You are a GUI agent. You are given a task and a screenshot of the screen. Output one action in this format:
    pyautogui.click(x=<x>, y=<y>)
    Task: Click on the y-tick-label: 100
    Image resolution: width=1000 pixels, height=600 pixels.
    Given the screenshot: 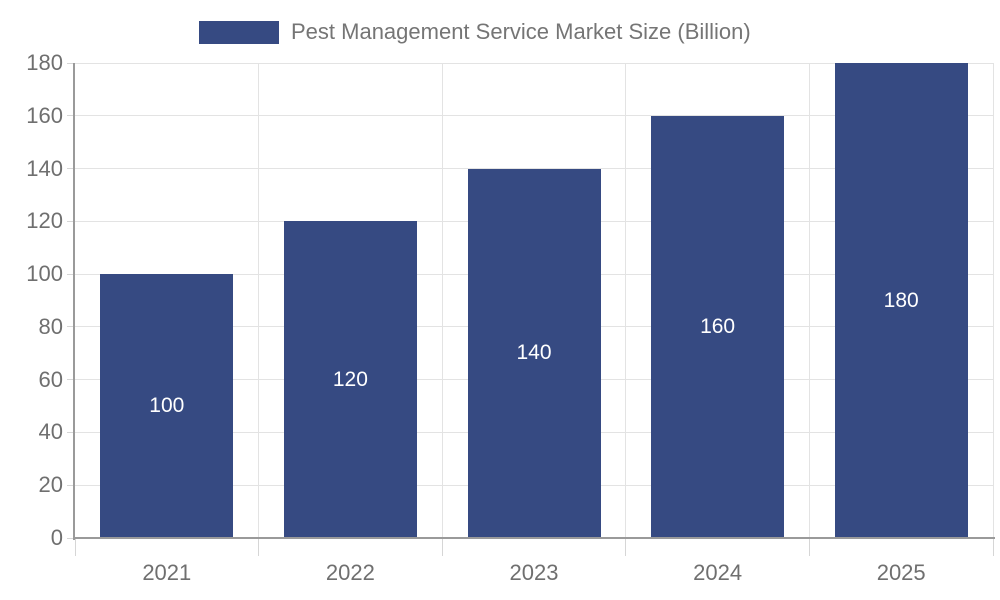 What is the action you would take?
    pyautogui.click(x=44, y=274)
    